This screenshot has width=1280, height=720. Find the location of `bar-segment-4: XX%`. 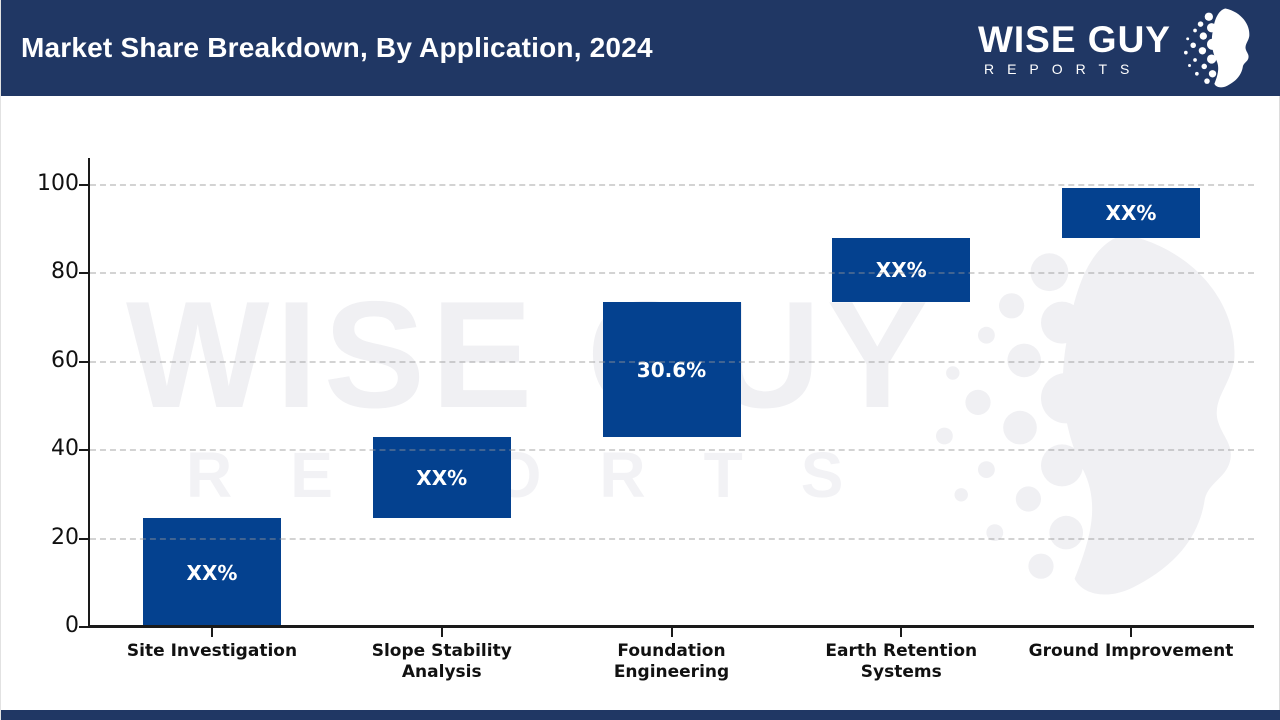

bar-segment-4: XX% is located at coordinates (901, 270).